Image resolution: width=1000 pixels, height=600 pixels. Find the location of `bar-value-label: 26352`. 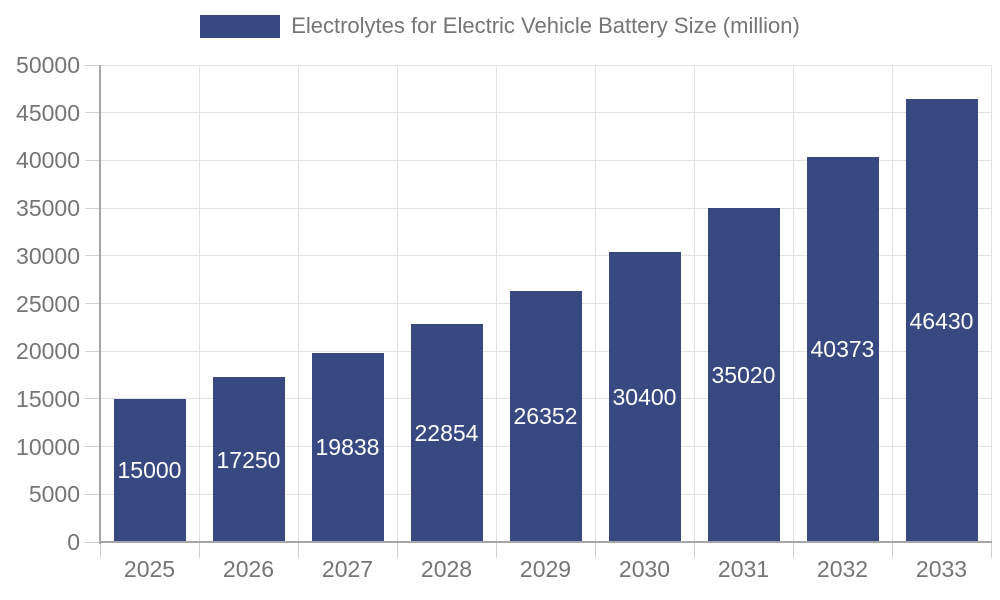

bar-value-label: 26352 is located at coordinates (545, 416).